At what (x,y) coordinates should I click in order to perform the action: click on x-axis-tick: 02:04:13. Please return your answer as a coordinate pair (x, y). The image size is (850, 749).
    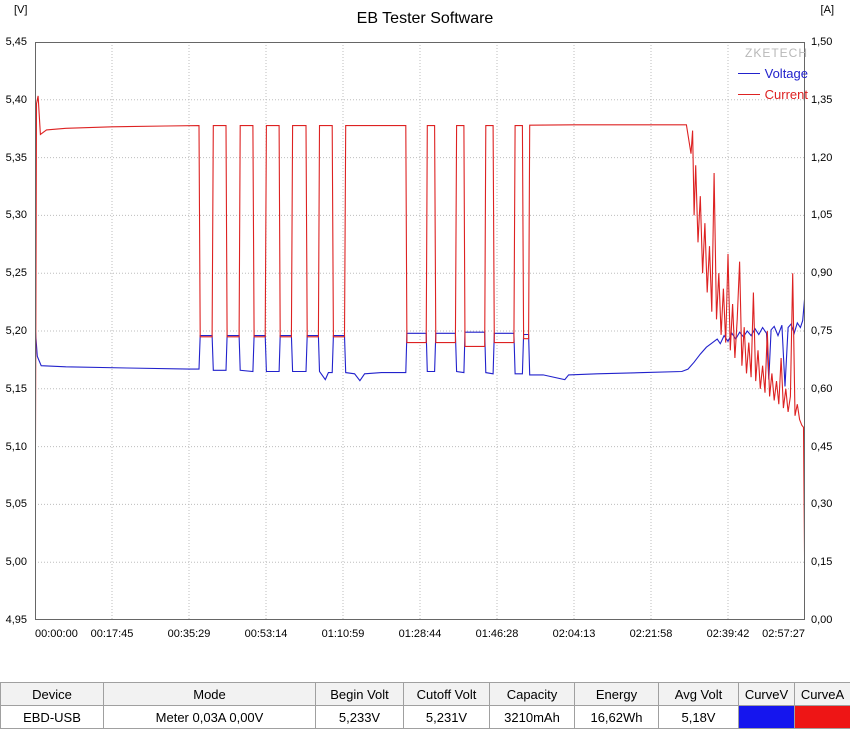
    Looking at the image, I should click on (574, 634).